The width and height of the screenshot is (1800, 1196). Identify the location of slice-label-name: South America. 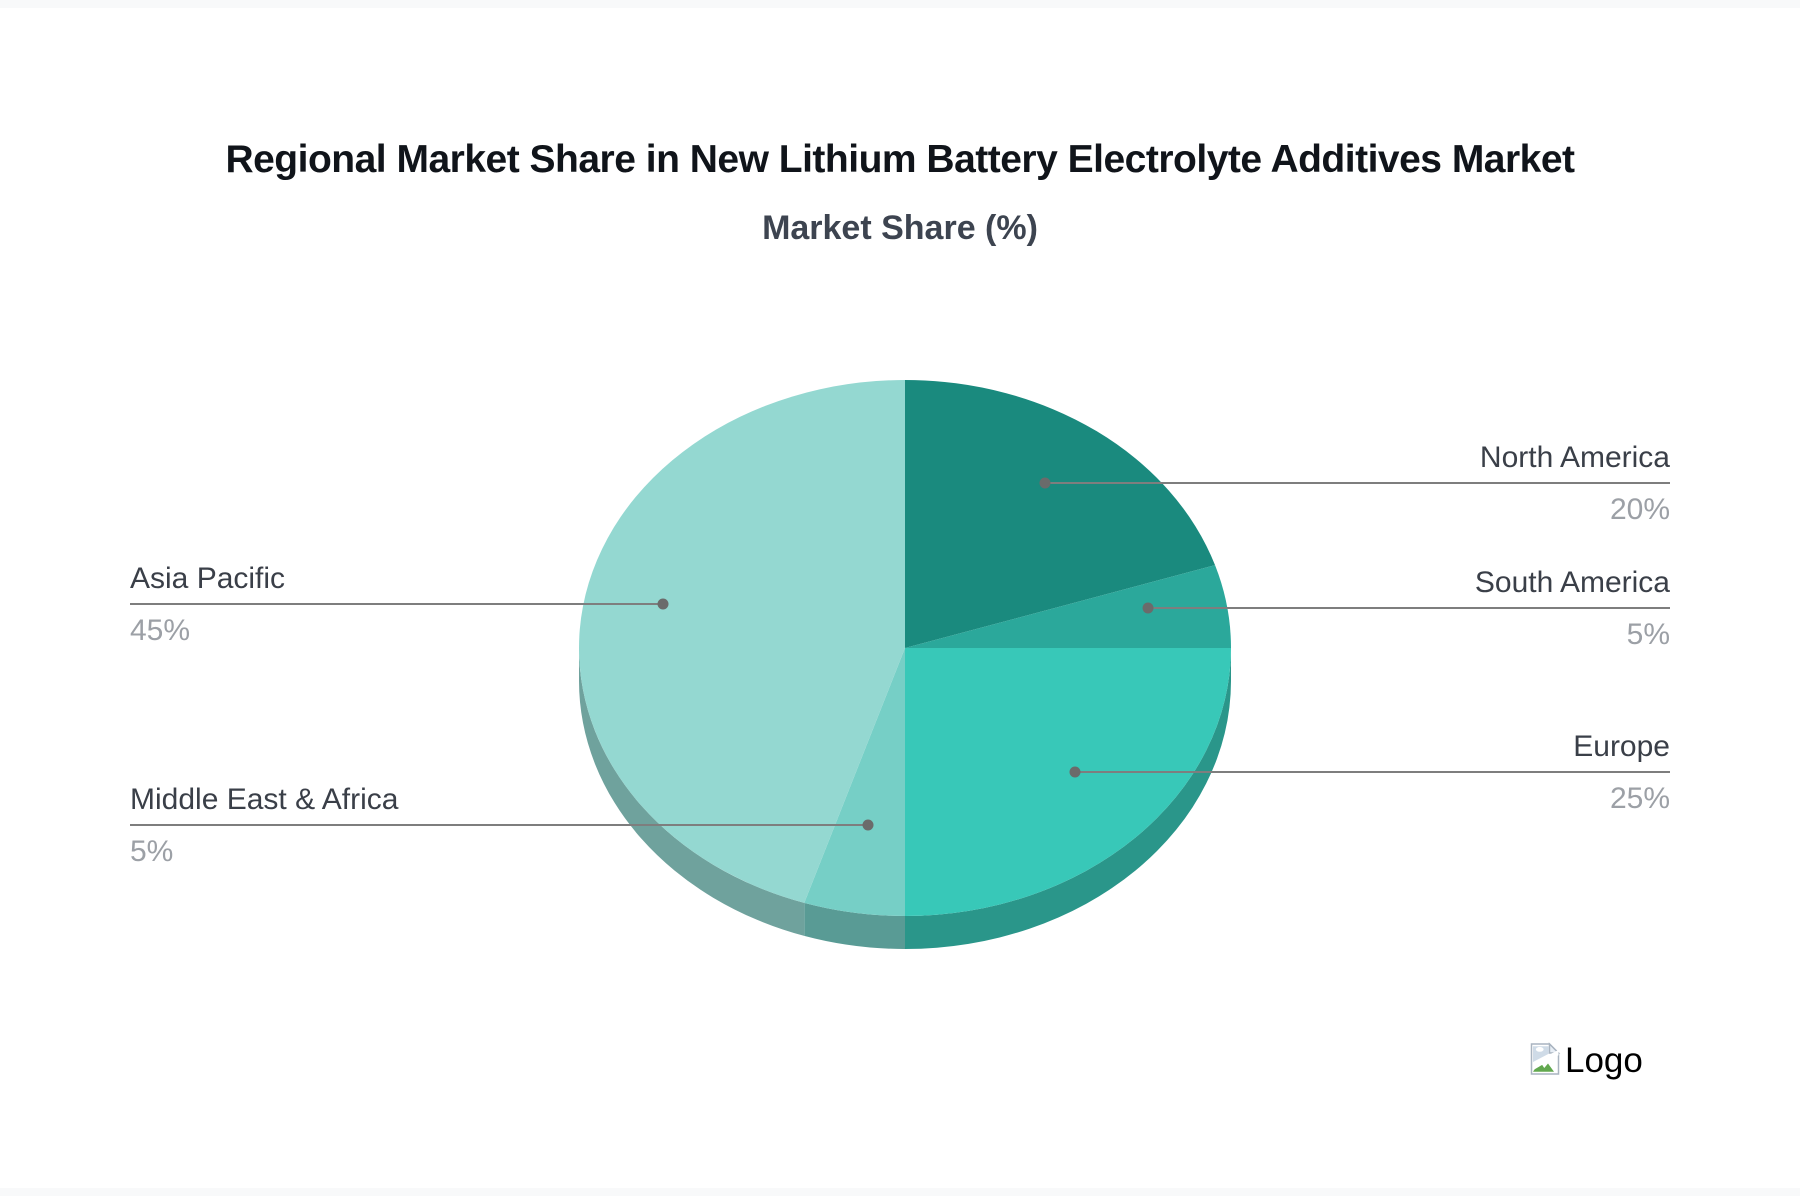
(1572, 582).